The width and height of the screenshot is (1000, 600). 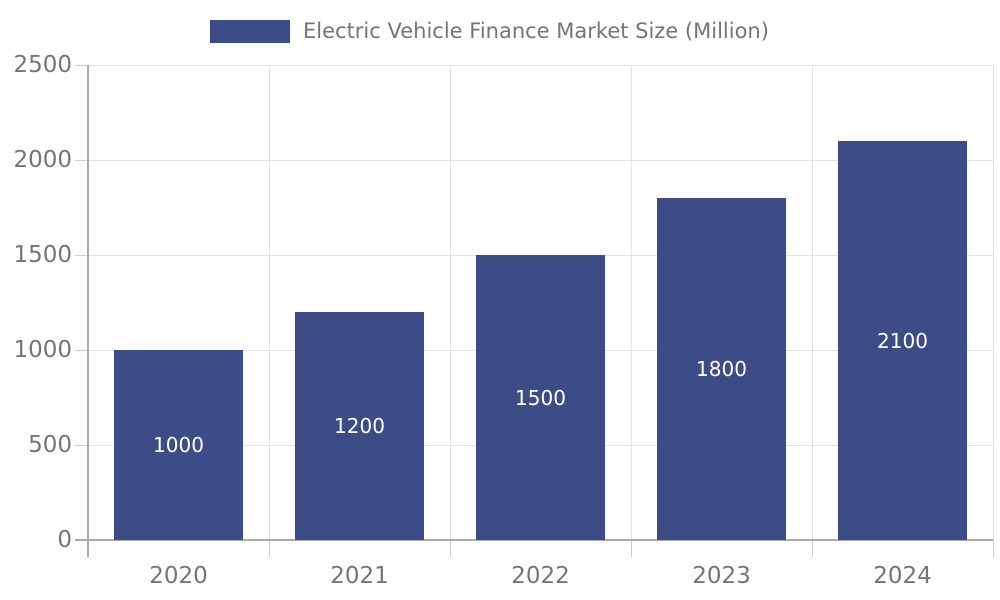 I want to click on y-tick-label: 1000, so click(x=42, y=350).